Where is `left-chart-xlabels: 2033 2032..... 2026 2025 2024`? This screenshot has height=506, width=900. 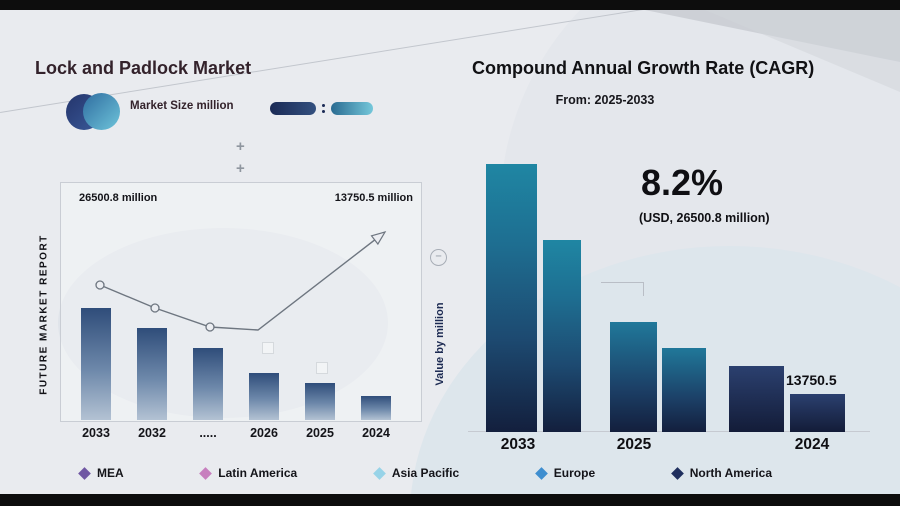 left-chart-xlabels: 2033 2032..... 2026 2025 2024 is located at coordinates (236, 433).